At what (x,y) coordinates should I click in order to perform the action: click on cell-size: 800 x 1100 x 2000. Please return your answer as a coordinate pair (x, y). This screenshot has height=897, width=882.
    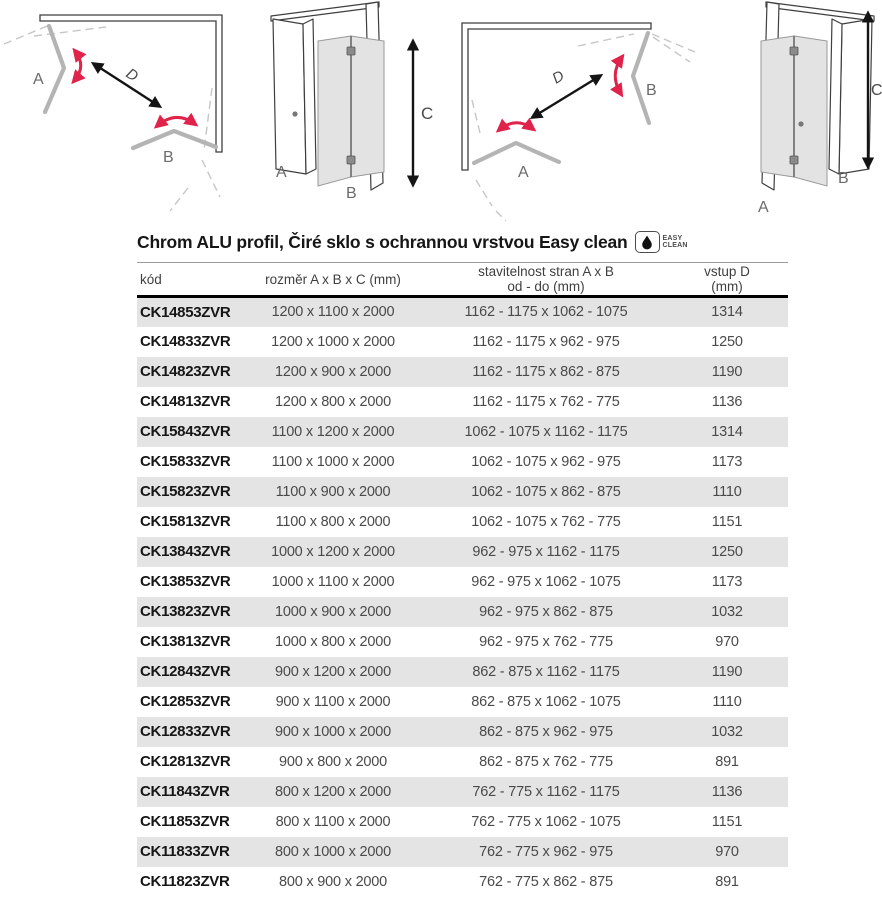
    Looking at the image, I should click on (333, 821).